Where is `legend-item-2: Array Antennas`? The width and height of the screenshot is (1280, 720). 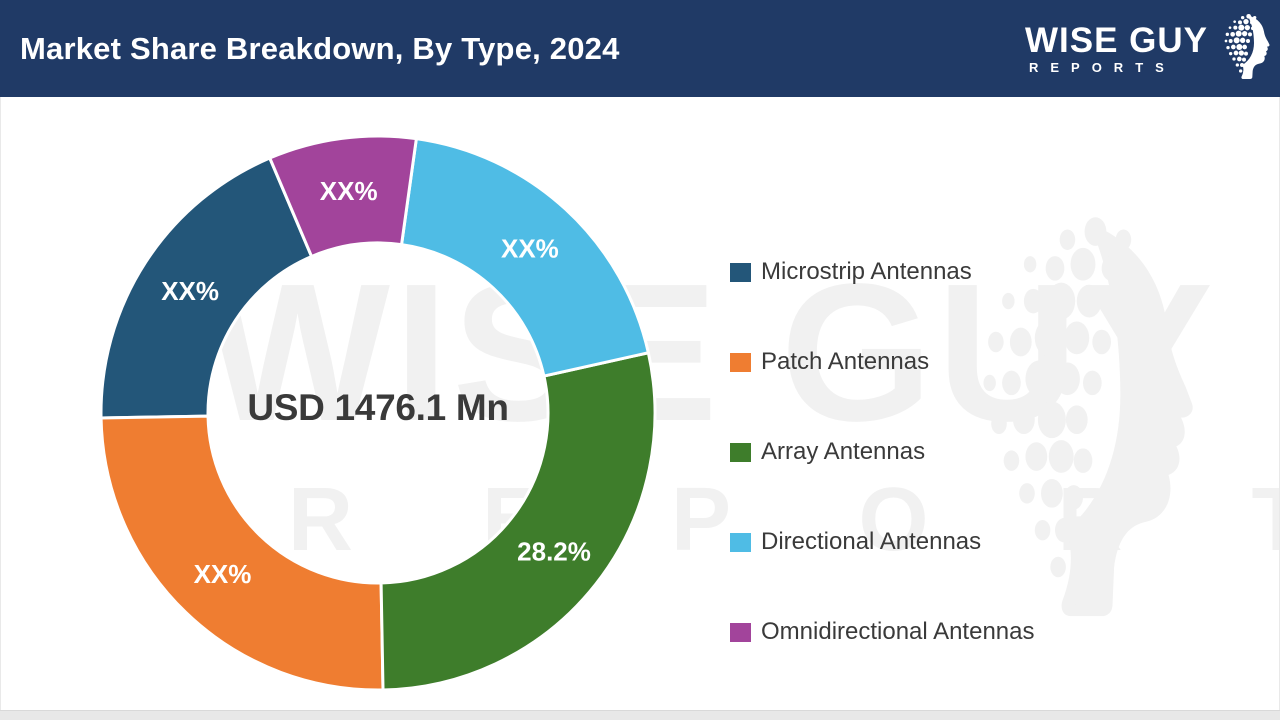 legend-item-2: Array Antennas is located at coordinates (882, 452).